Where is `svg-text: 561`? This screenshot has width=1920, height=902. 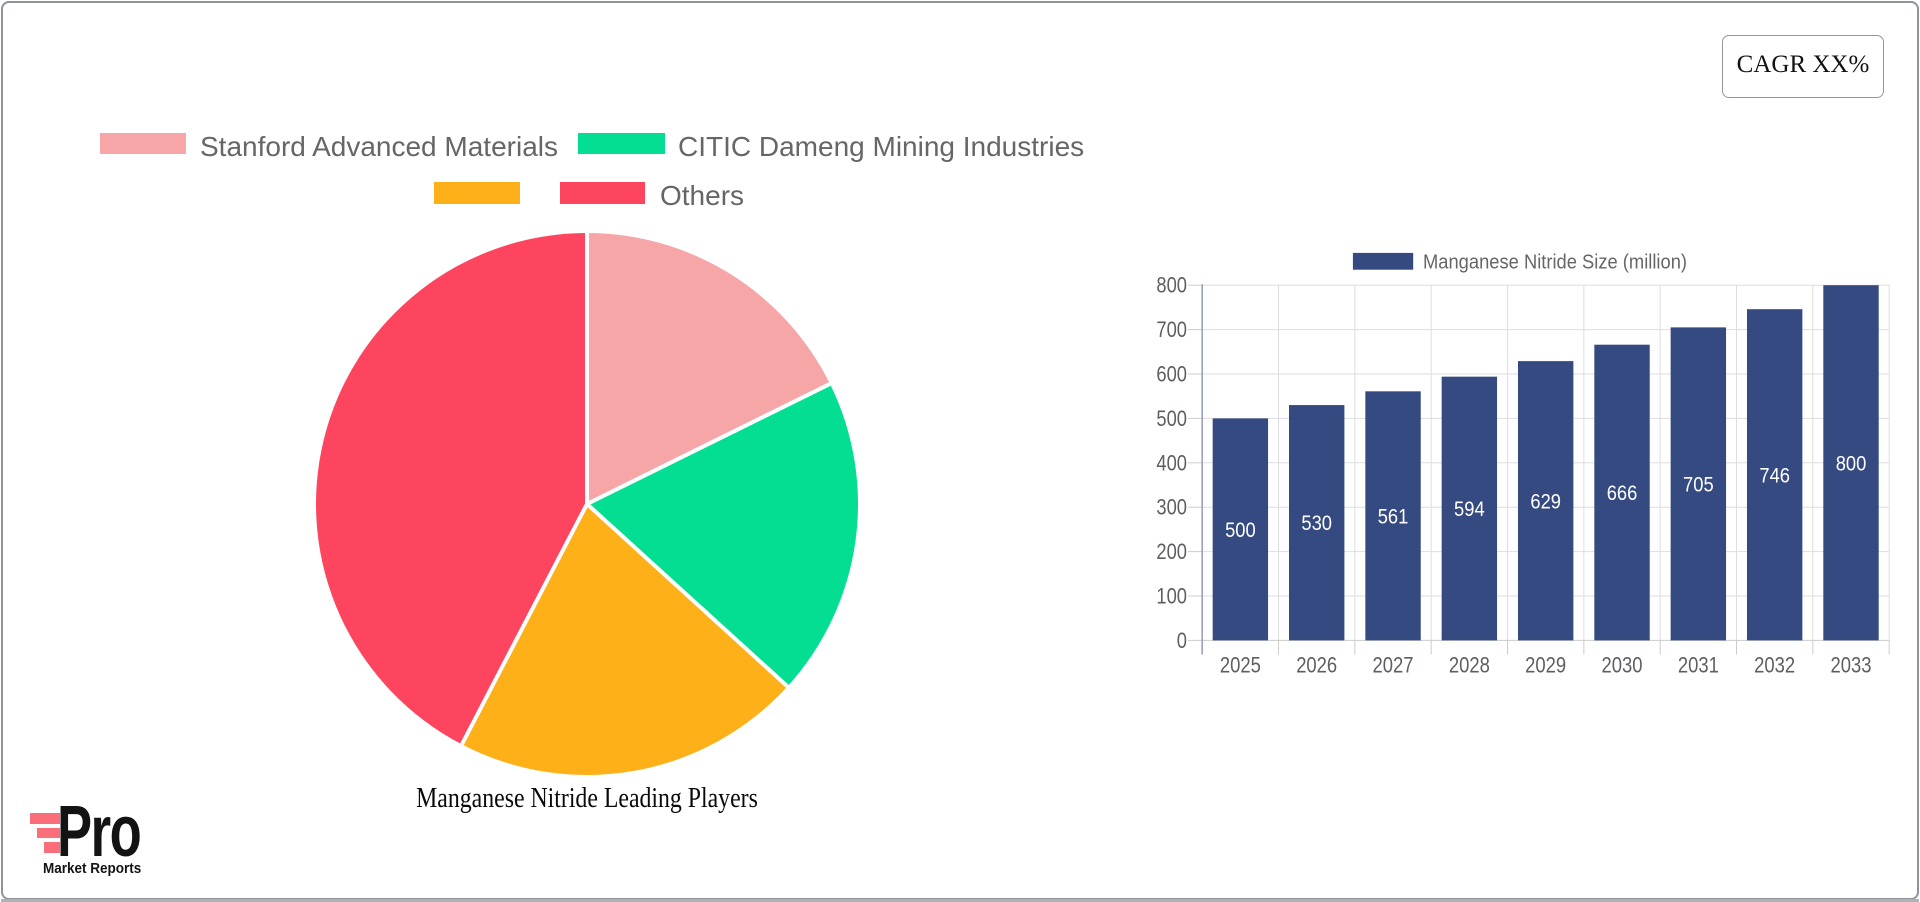
svg-text: 561 is located at coordinates (1393, 516).